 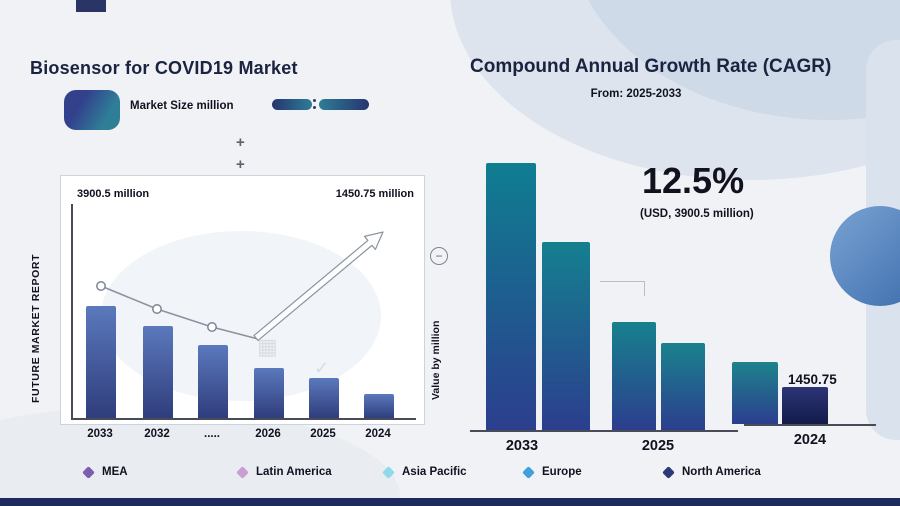 I want to click on legend-item-north-america: North America, so click(x=711, y=472).